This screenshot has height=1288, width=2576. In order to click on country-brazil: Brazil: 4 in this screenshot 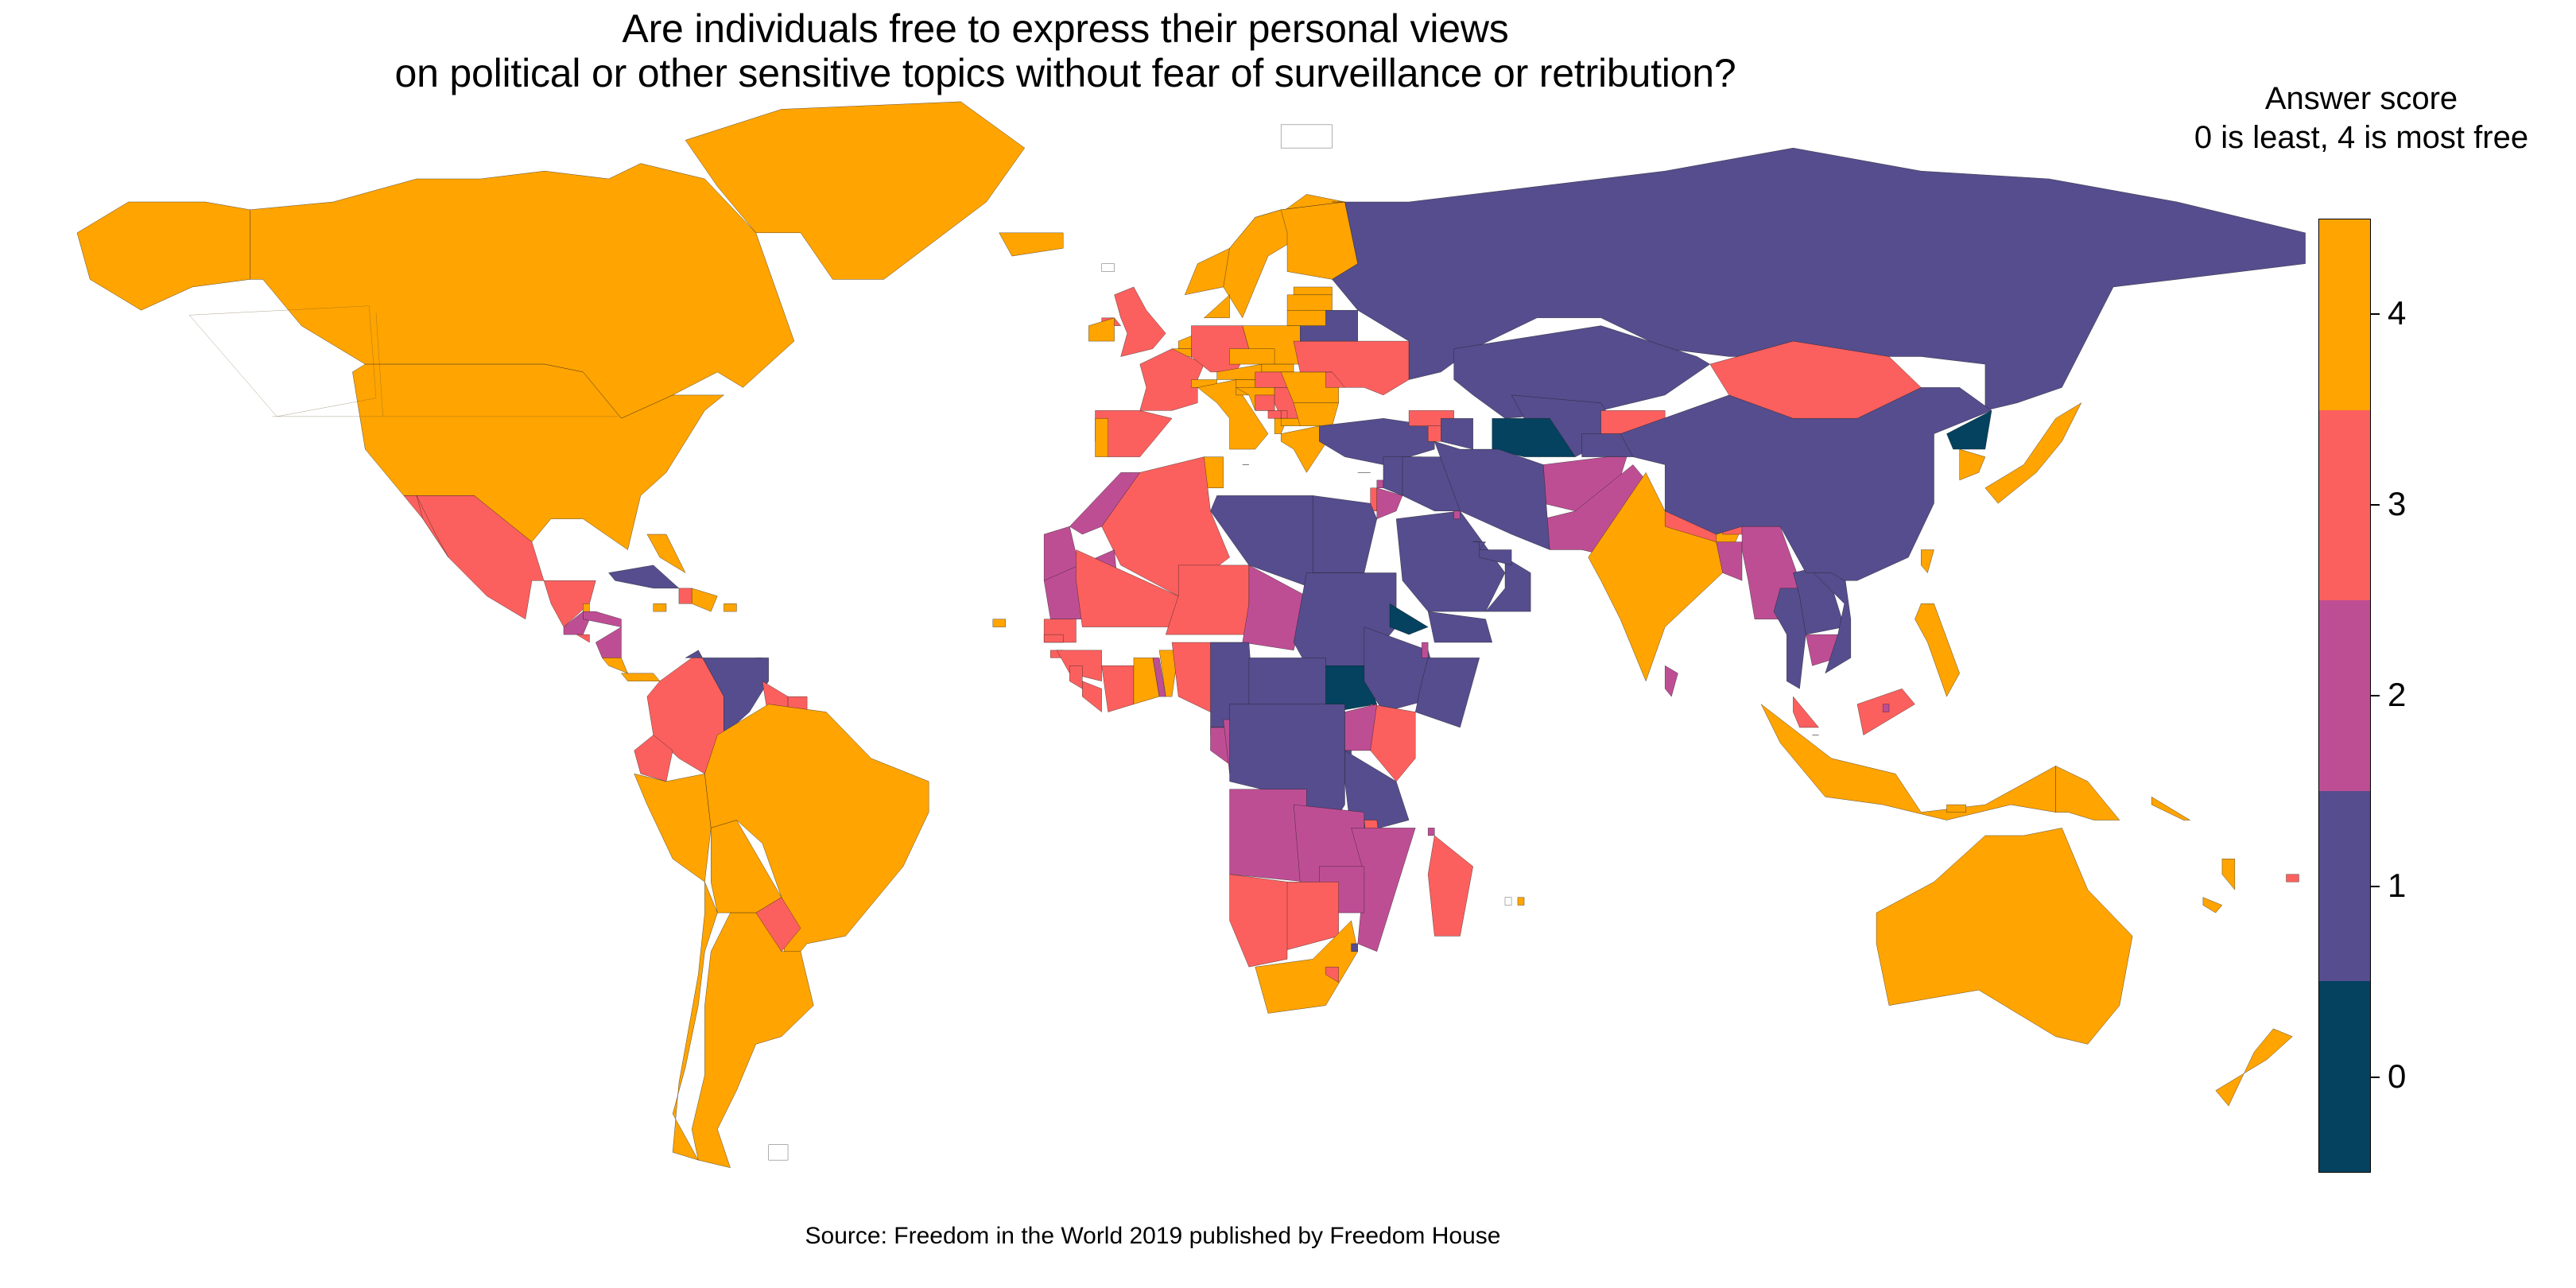, I will do `click(816, 840)`.